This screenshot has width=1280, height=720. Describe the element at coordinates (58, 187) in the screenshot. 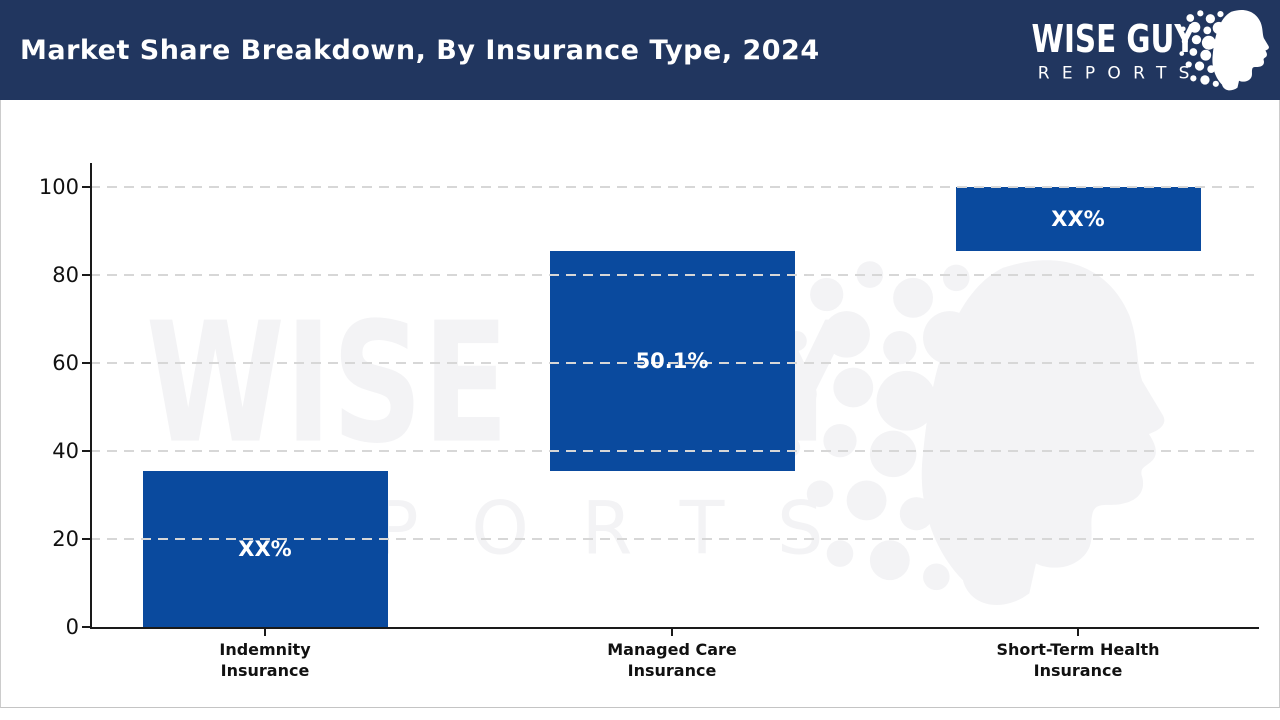

I see `y-axis-tick-label: 100` at that location.